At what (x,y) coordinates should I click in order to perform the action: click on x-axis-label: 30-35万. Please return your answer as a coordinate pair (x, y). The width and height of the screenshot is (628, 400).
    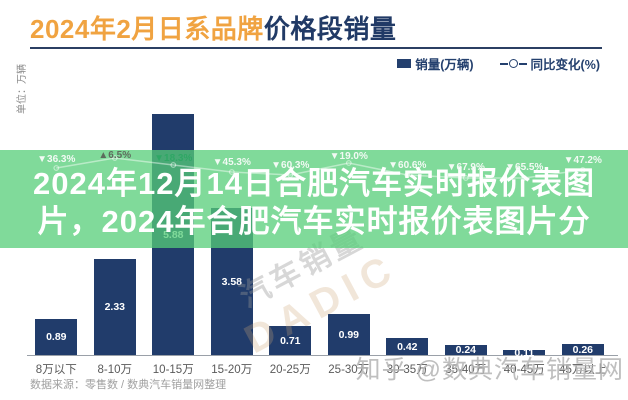
    Looking at the image, I should click on (407, 370).